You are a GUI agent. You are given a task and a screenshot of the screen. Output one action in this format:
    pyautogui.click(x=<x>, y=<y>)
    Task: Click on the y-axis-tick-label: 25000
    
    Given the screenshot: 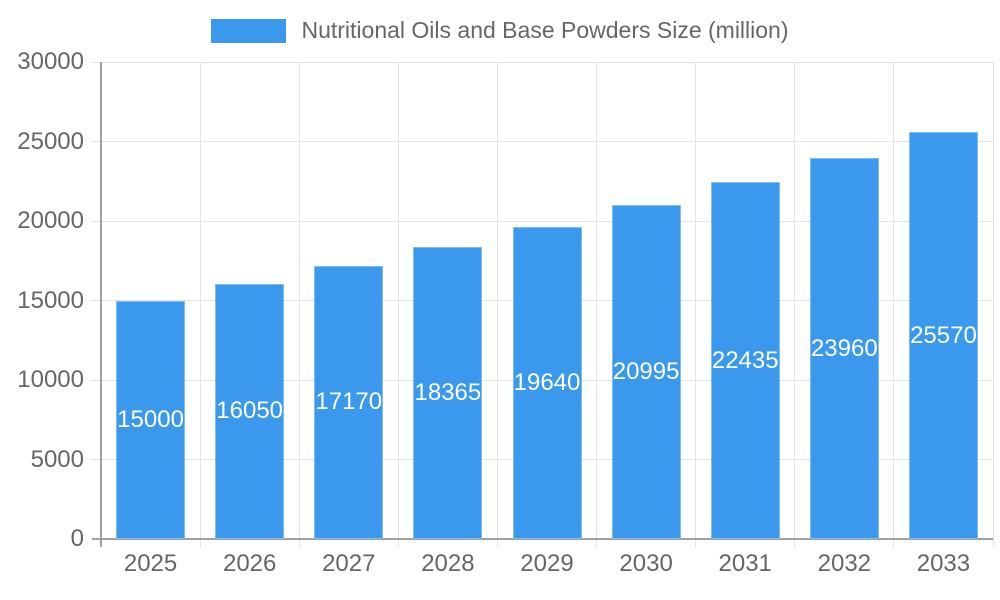 What is the action you would take?
    pyautogui.click(x=50, y=141)
    